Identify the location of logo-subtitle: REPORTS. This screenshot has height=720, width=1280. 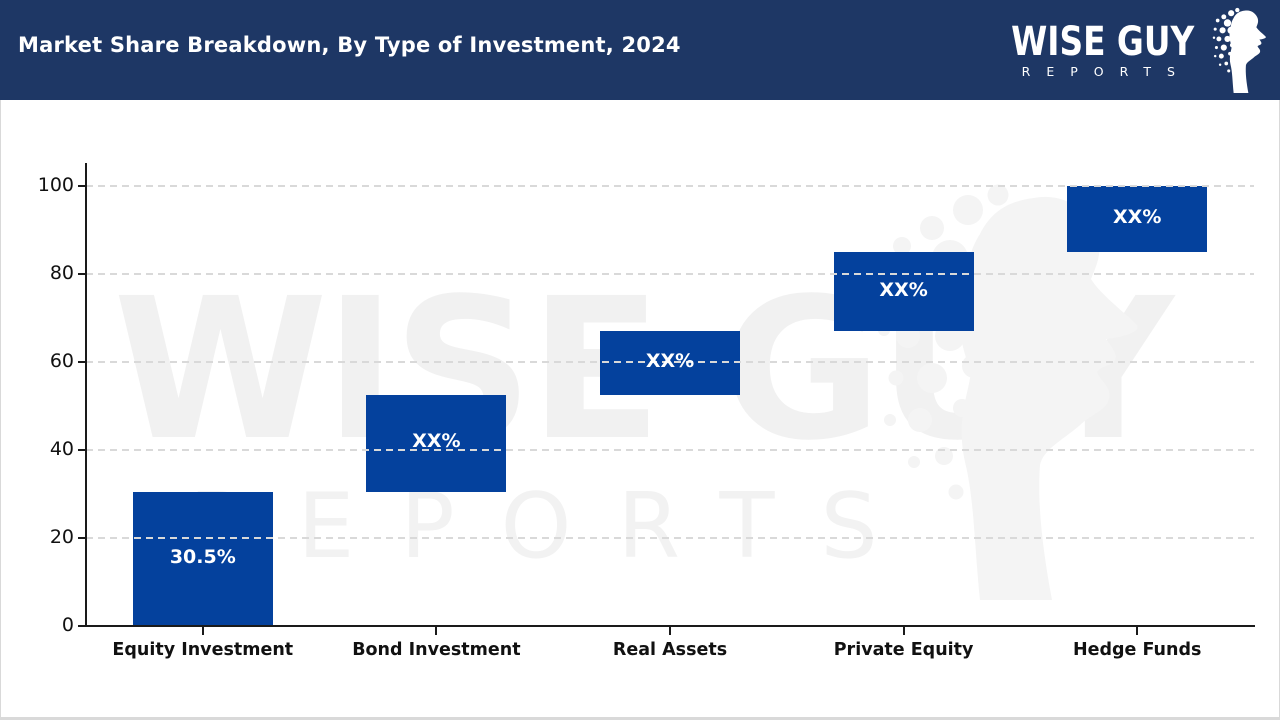
(1106, 71).